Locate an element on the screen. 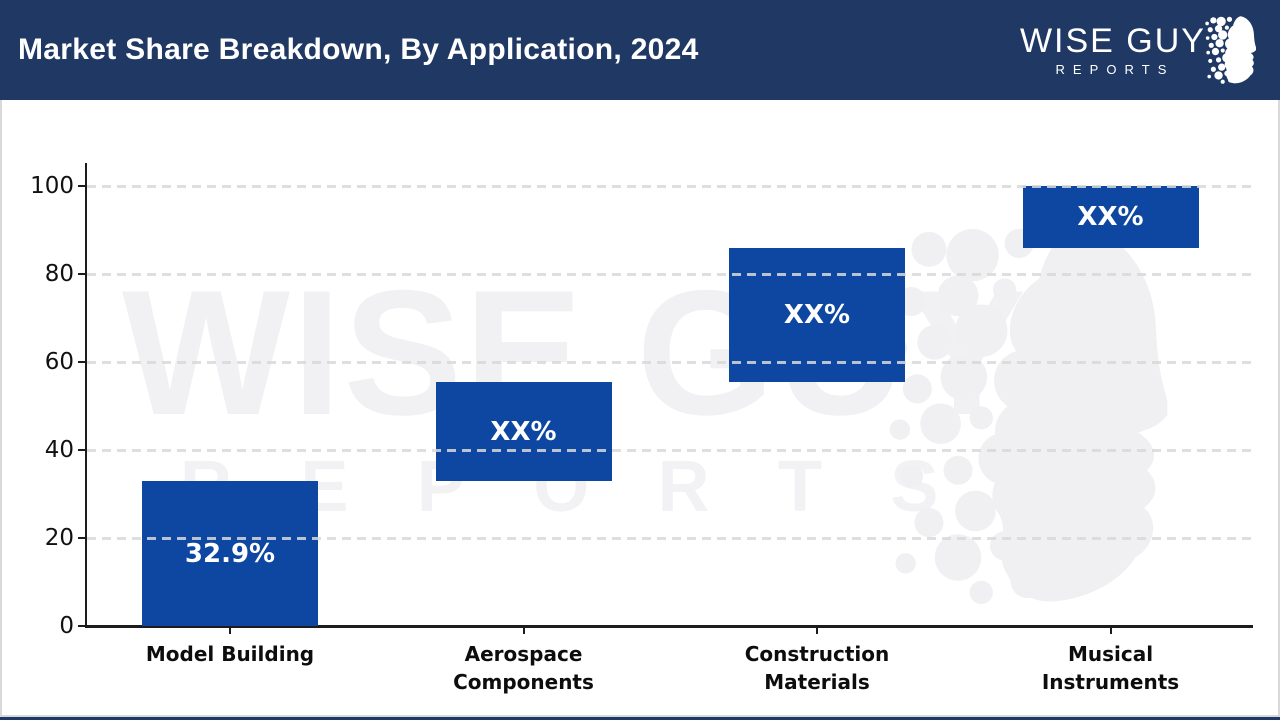 The height and width of the screenshot is (720, 1280). x-axis-line is located at coordinates (669, 626).